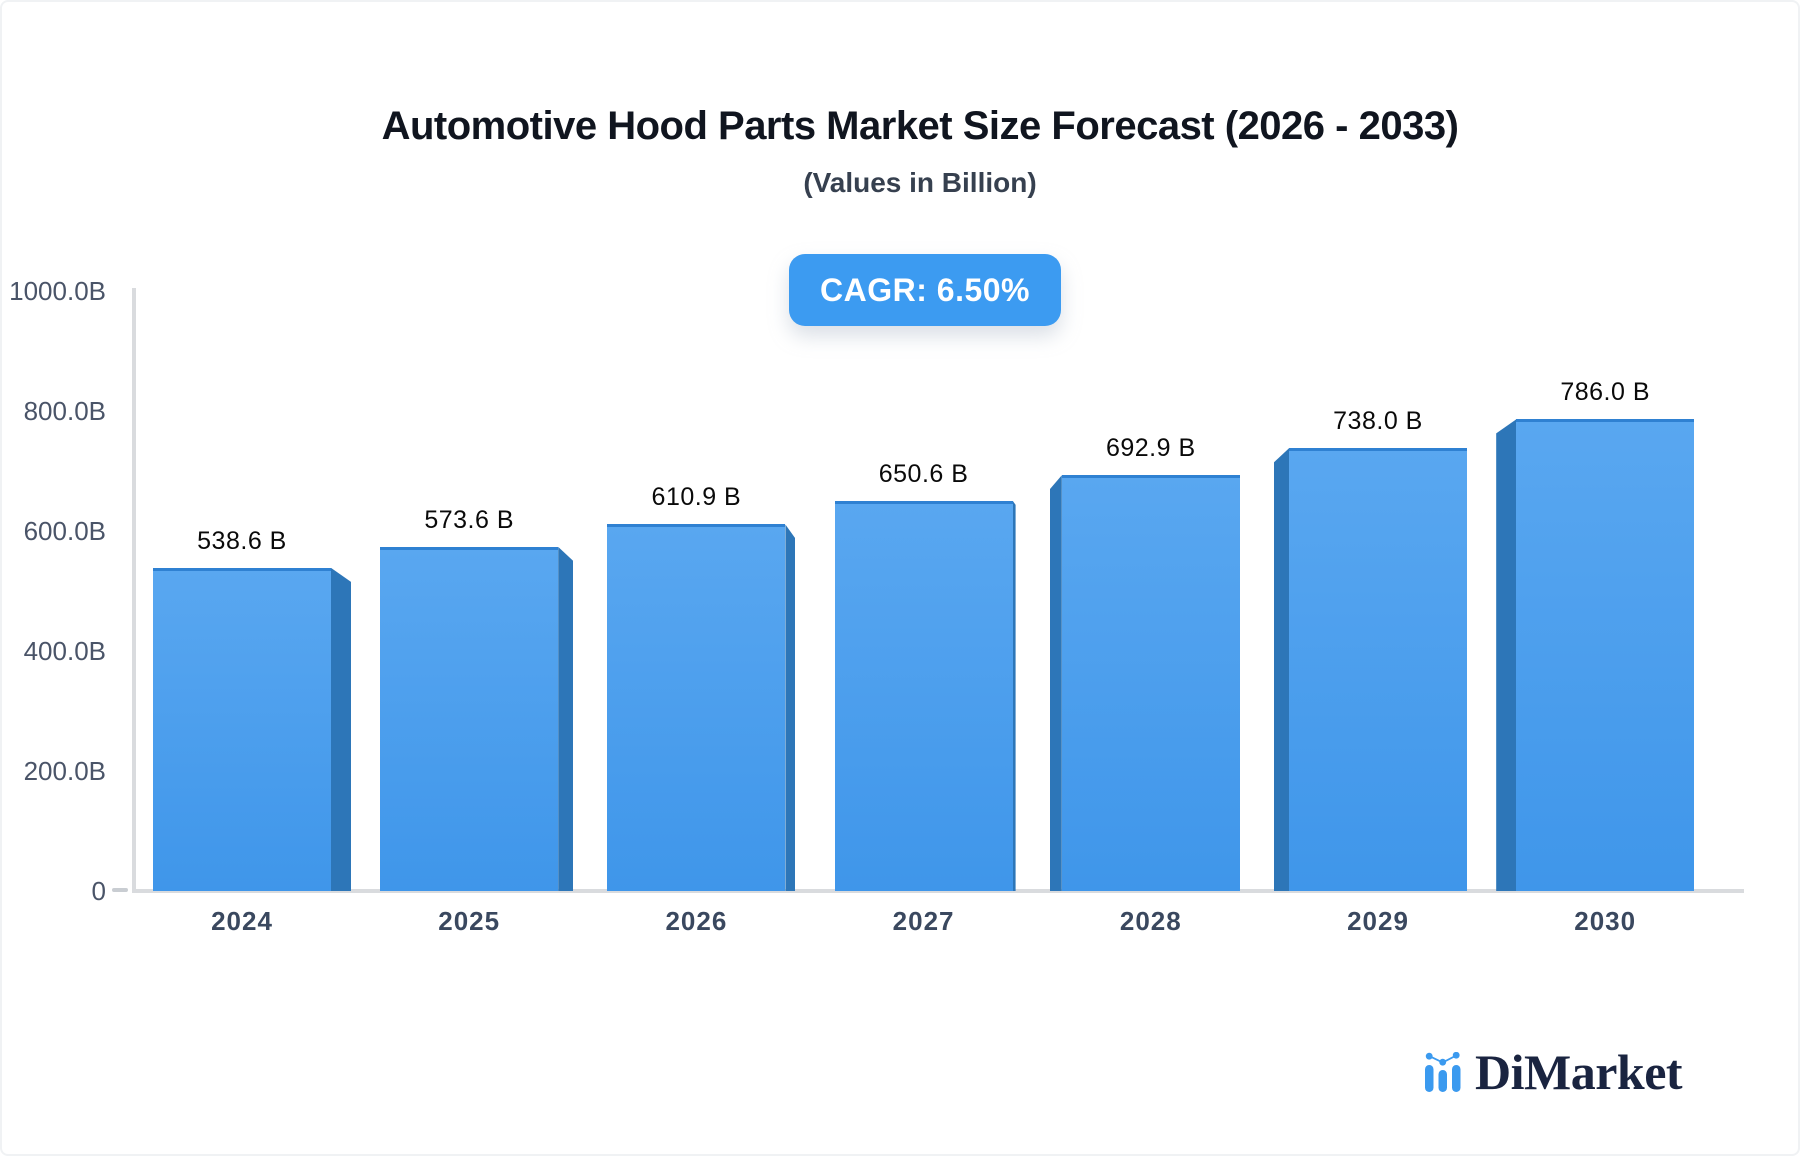 This screenshot has width=1800, height=1156. What do you see at coordinates (696, 497) in the screenshot?
I see `bar-value-label: 610.9 B` at bounding box center [696, 497].